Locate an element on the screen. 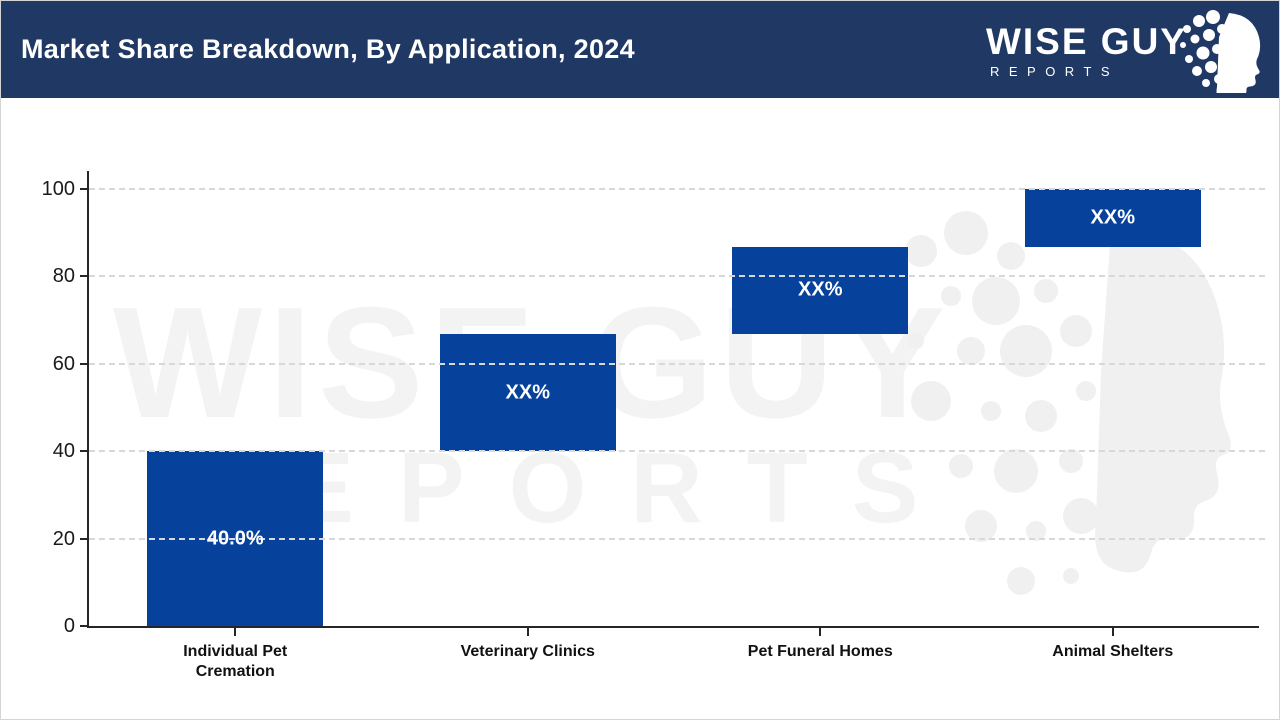 This screenshot has height=720, width=1280. bar-value-label-veterinary-clinics: XX% is located at coordinates (527, 392).